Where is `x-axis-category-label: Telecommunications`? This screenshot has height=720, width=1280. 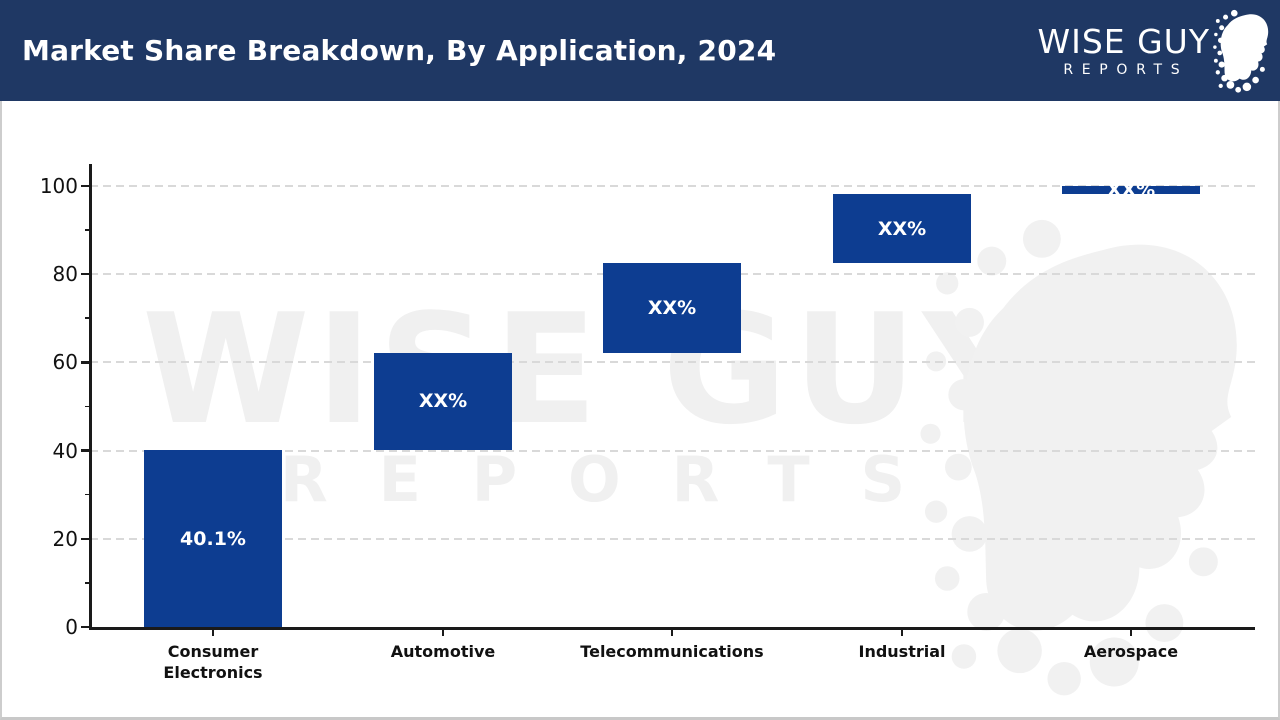 x-axis-category-label: Telecommunications is located at coordinates (672, 651).